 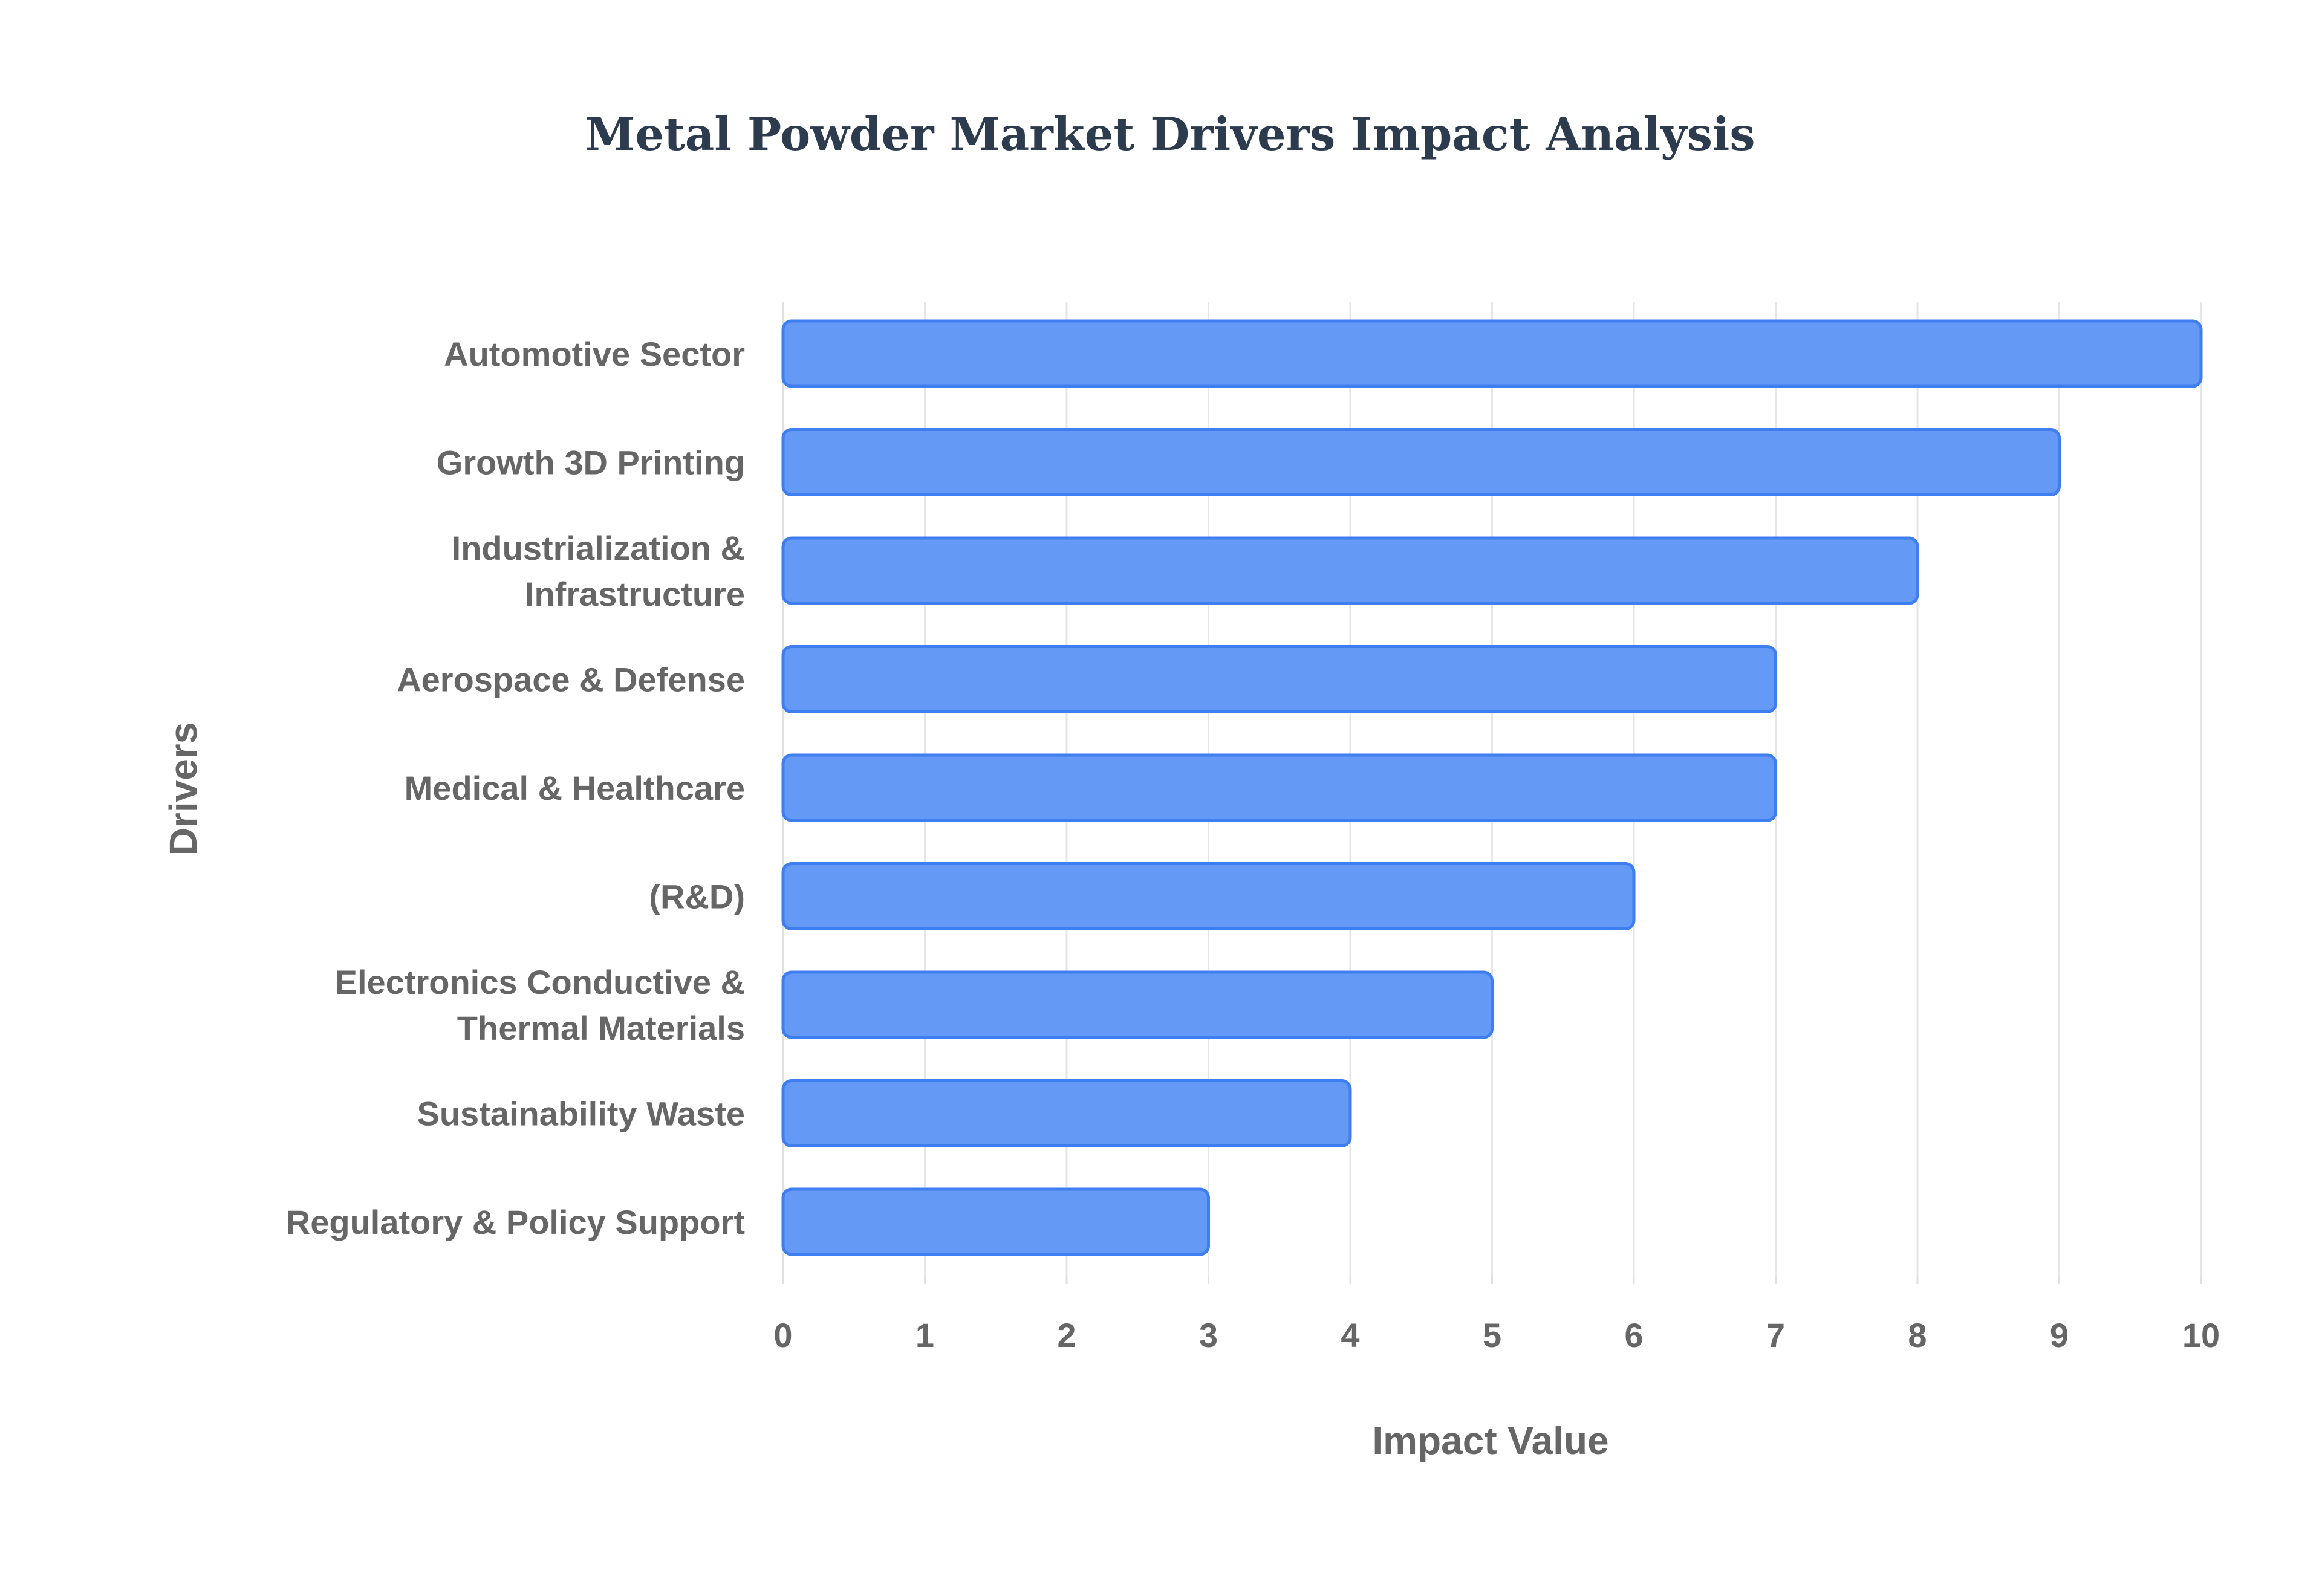 What do you see at coordinates (594, 354) in the screenshot?
I see `category-label: Automotive Sector` at bounding box center [594, 354].